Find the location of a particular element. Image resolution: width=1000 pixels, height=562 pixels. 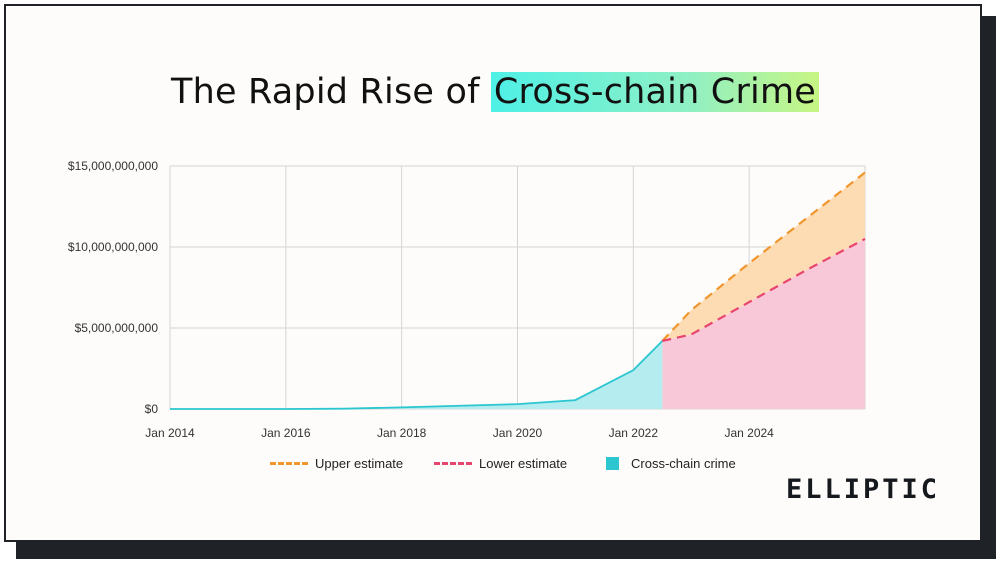

y-tick-label: $5,000,000,000 is located at coordinates (117, 328).